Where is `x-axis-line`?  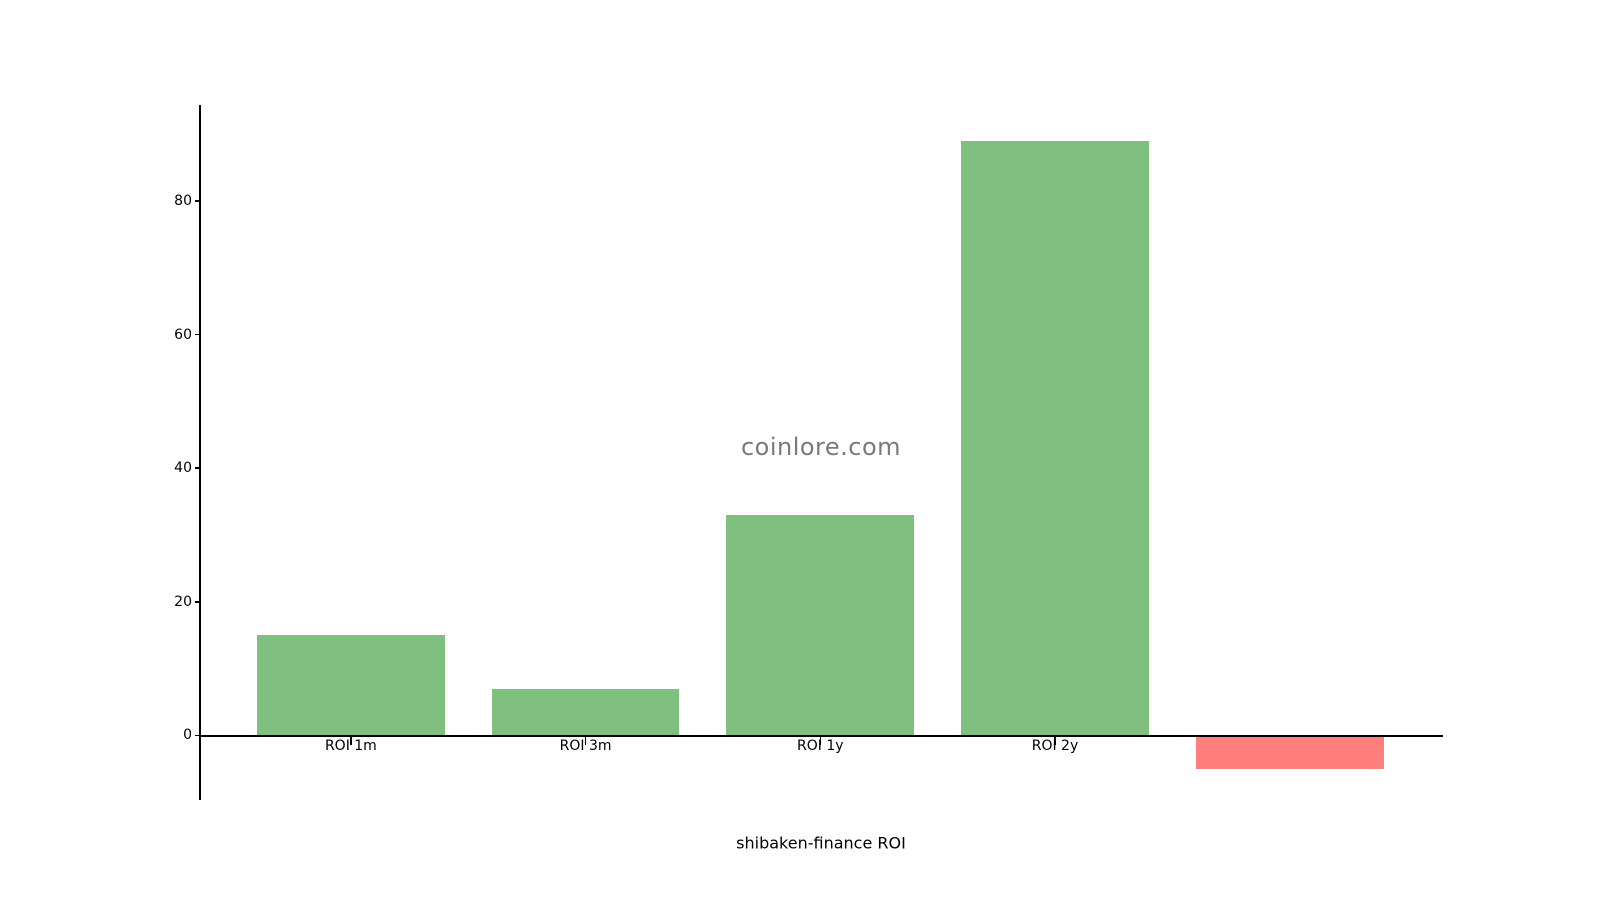 x-axis-line is located at coordinates (821, 736).